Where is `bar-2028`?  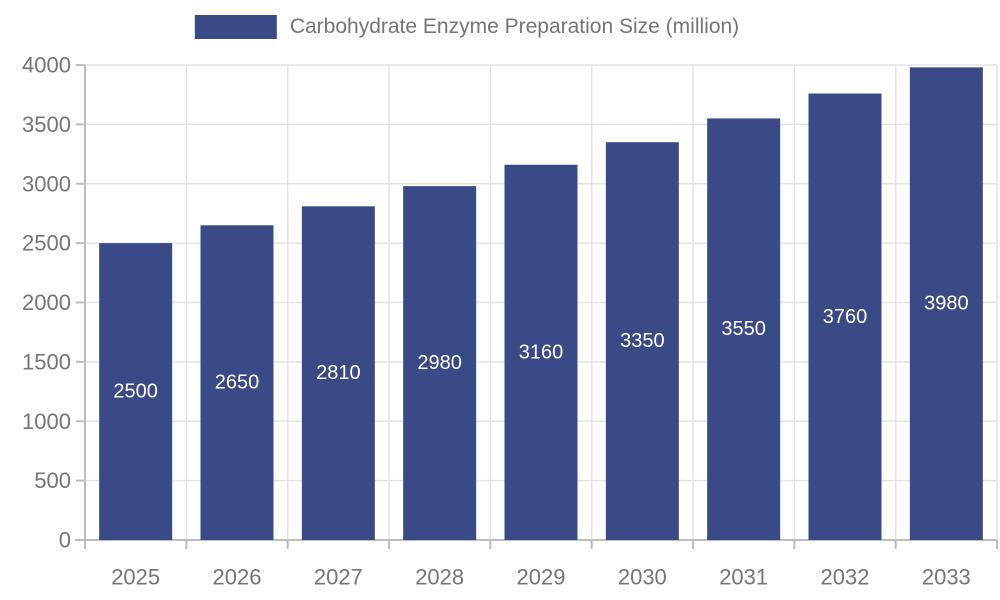
bar-2028 is located at coordinates (440, 363).